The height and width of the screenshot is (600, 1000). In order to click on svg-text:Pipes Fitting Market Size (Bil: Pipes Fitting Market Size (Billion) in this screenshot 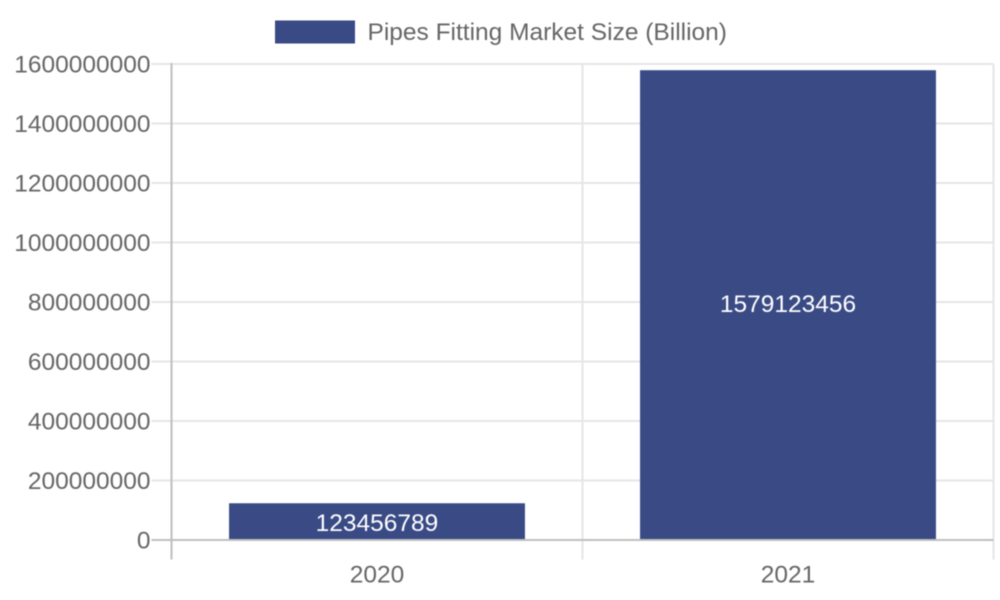, I will do `click(547, 32)`.